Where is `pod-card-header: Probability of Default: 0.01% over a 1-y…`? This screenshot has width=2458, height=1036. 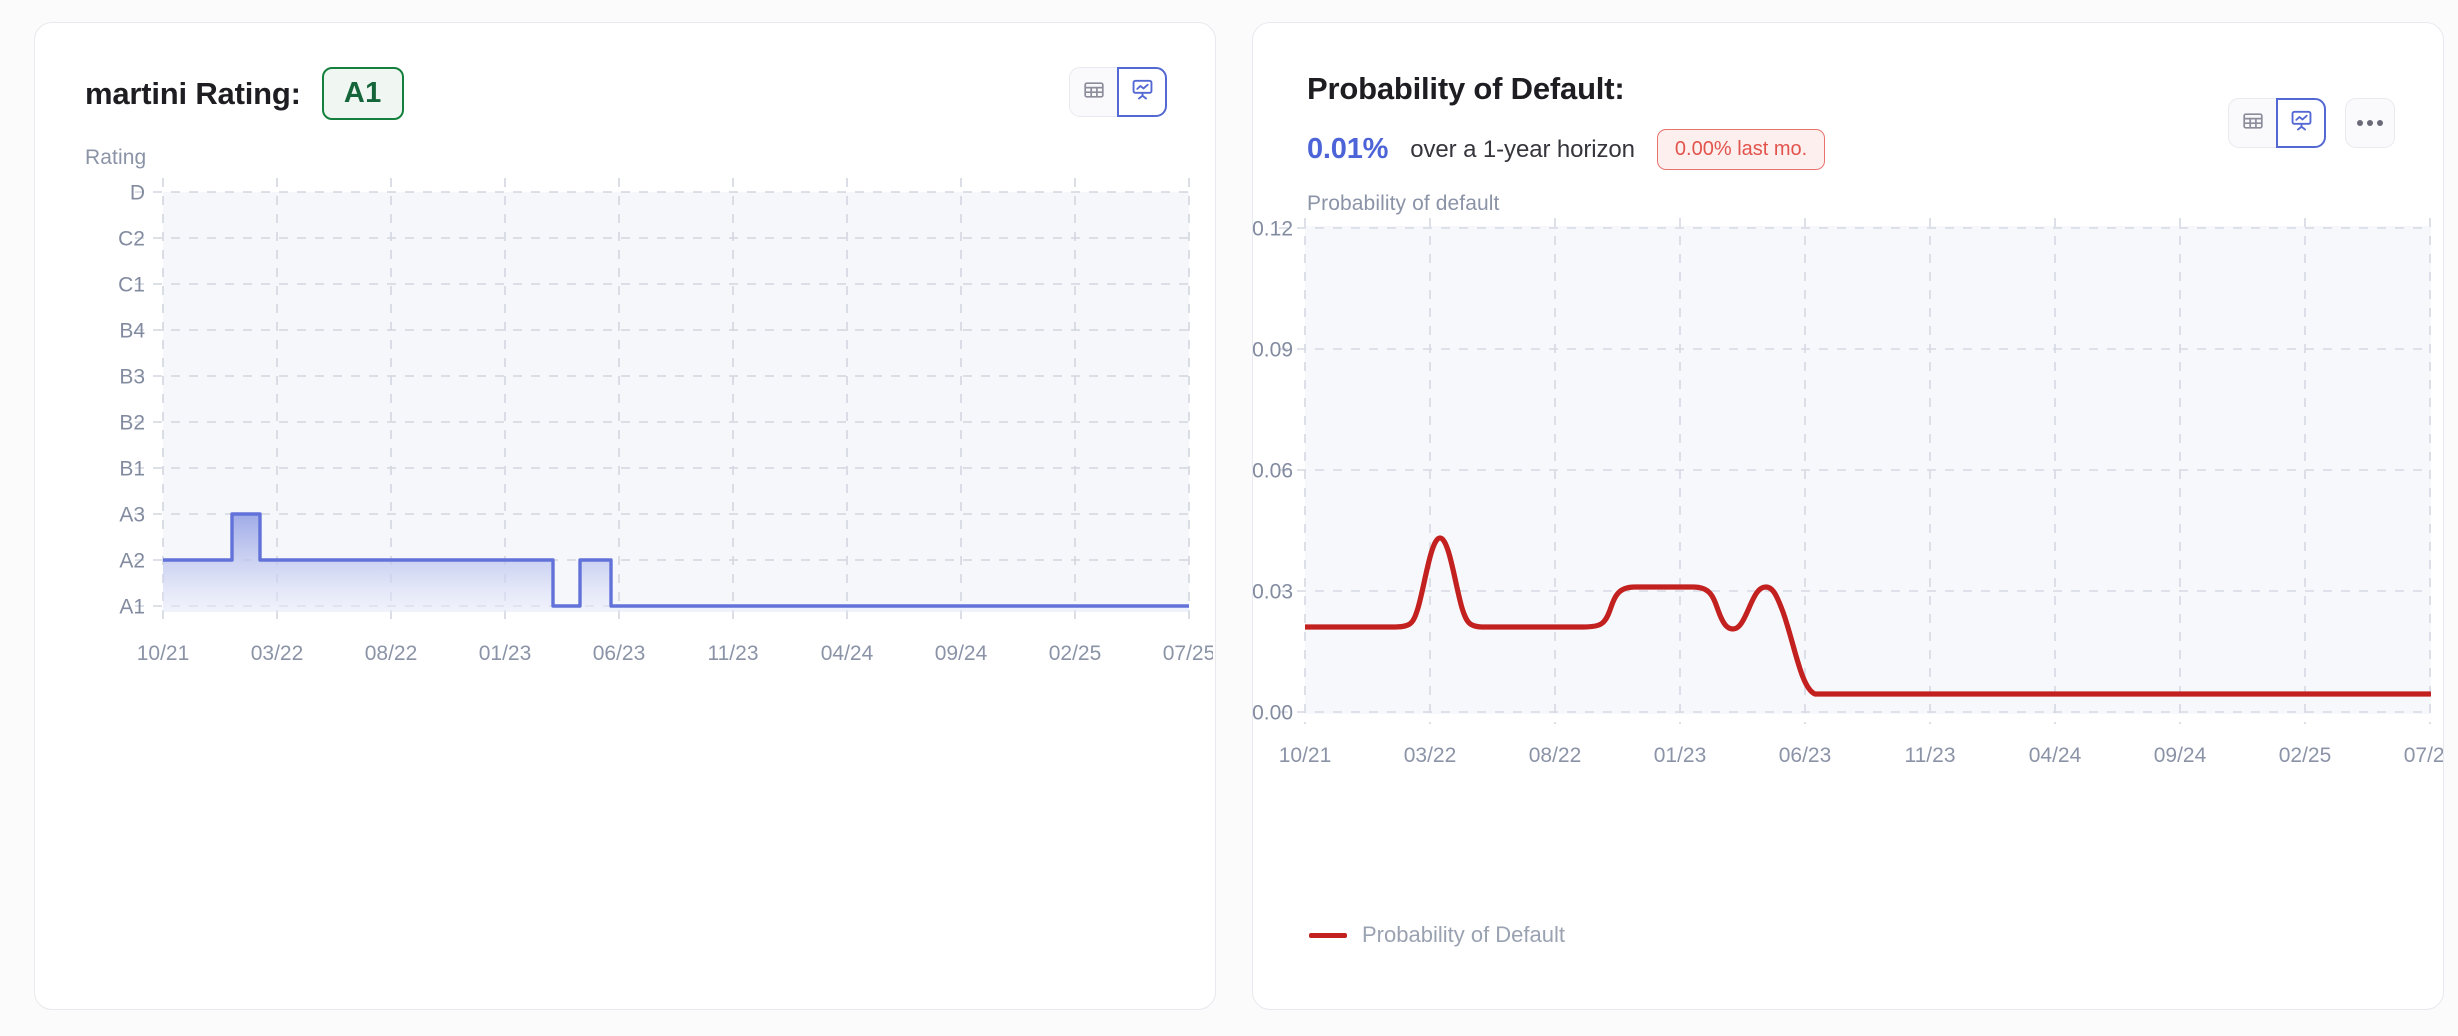
pod-card-header: Probability of Default: 0.01% over a 1-y… is located at coordinates (1848, 96).